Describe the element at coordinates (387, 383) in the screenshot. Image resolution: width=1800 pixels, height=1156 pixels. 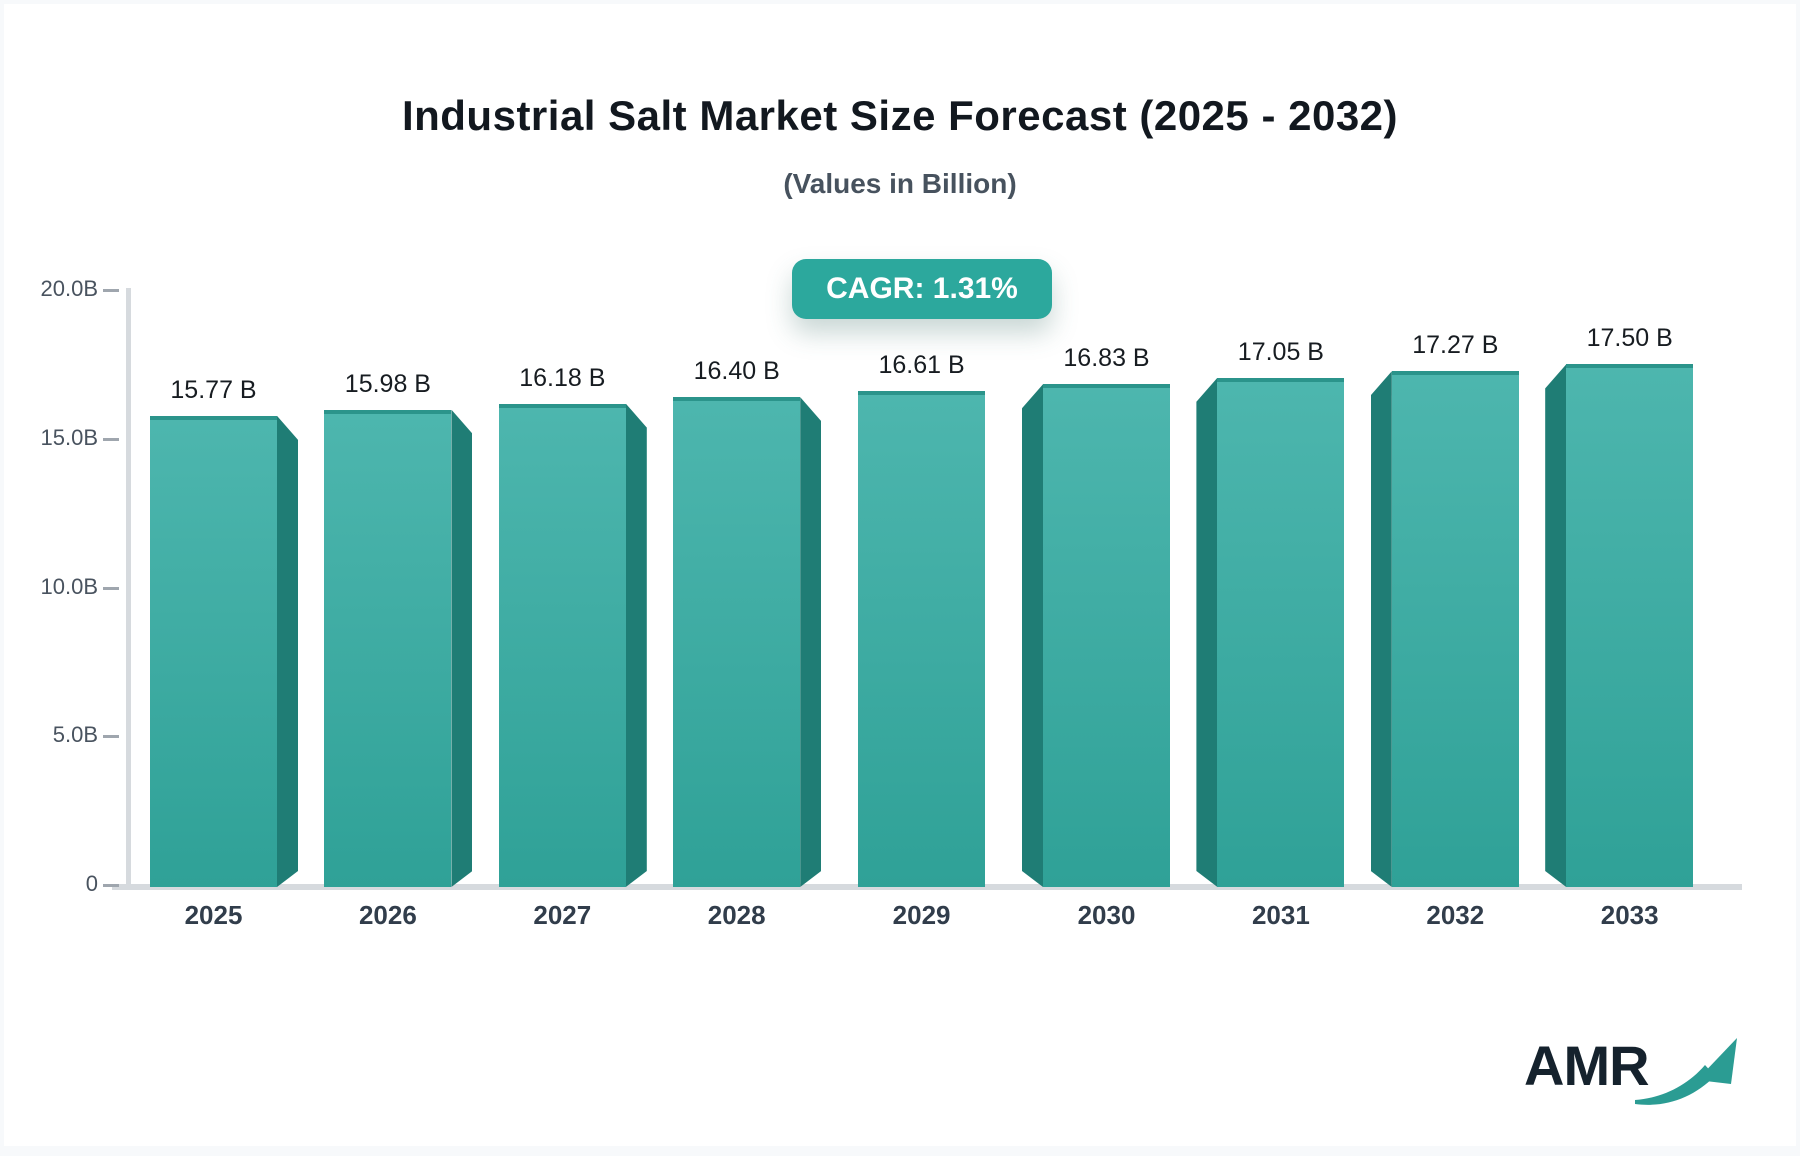
I see `bar-value-label: 15.98 B` at that location.